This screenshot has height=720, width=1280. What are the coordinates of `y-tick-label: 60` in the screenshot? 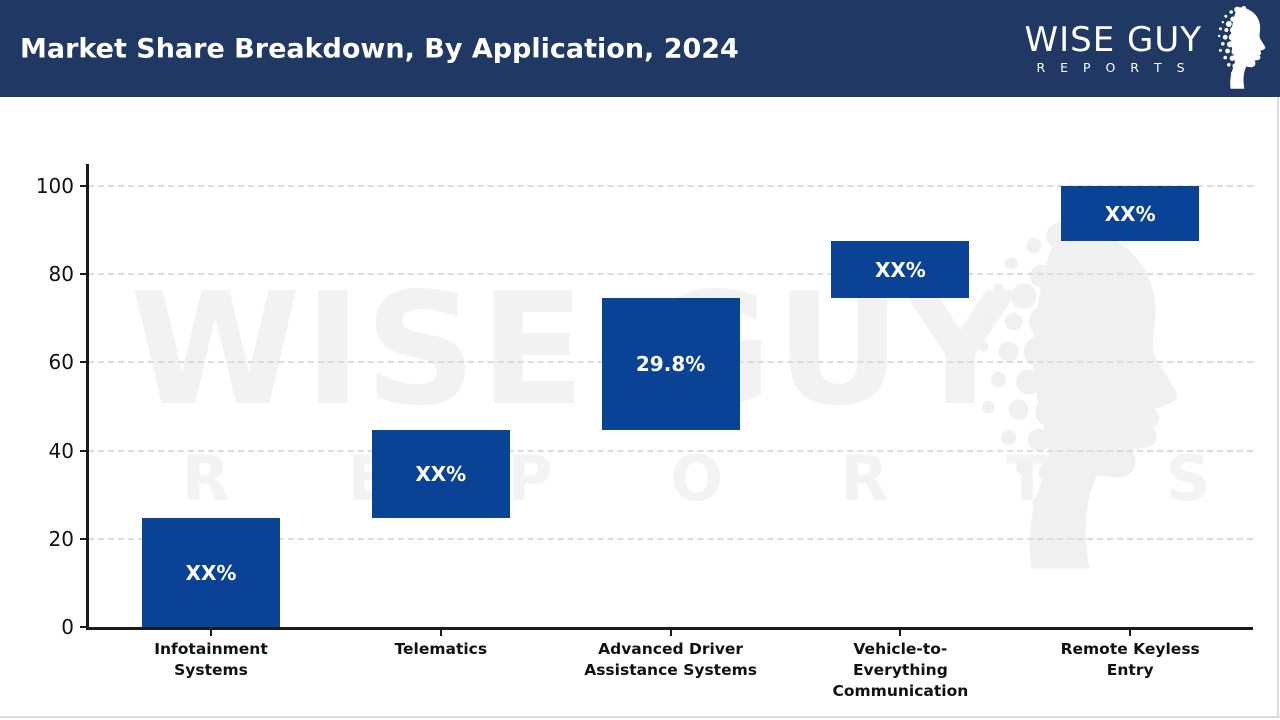 It's located at (61, 362).